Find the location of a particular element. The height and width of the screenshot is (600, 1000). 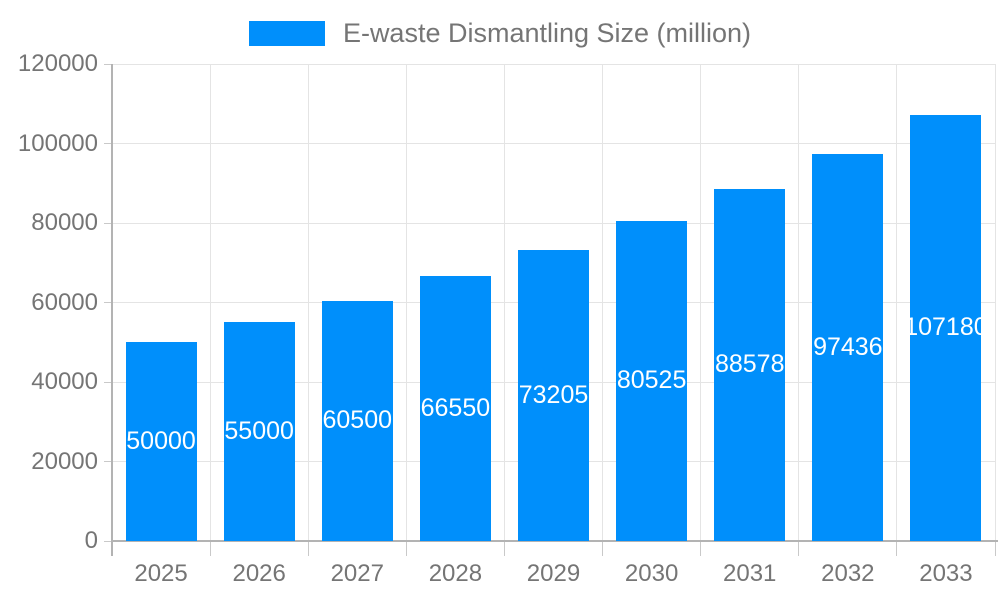

y-axis-label: 40000 is located at coordinates (64, 381).